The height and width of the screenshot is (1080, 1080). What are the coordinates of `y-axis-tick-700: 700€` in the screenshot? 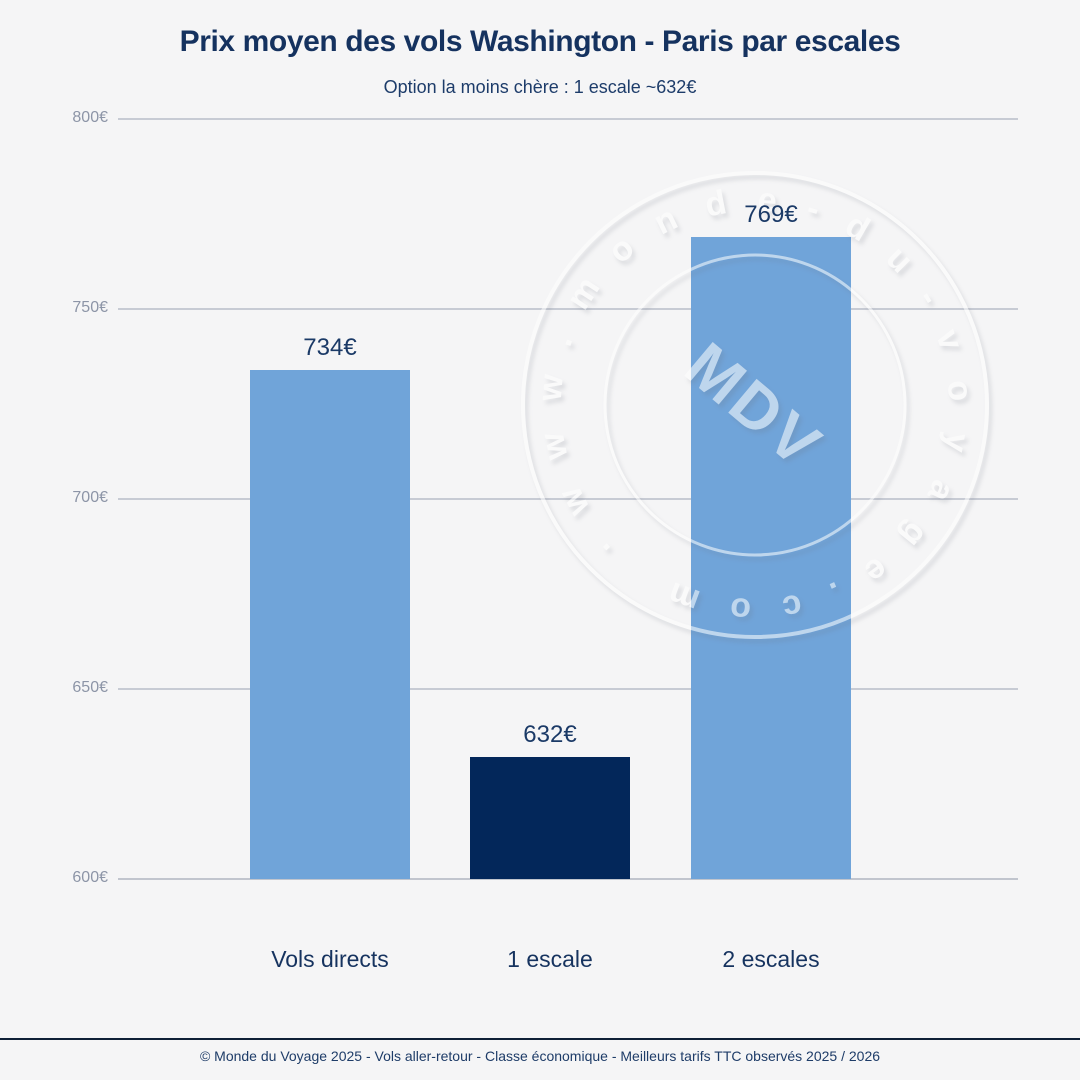 It's located at (90, 497).